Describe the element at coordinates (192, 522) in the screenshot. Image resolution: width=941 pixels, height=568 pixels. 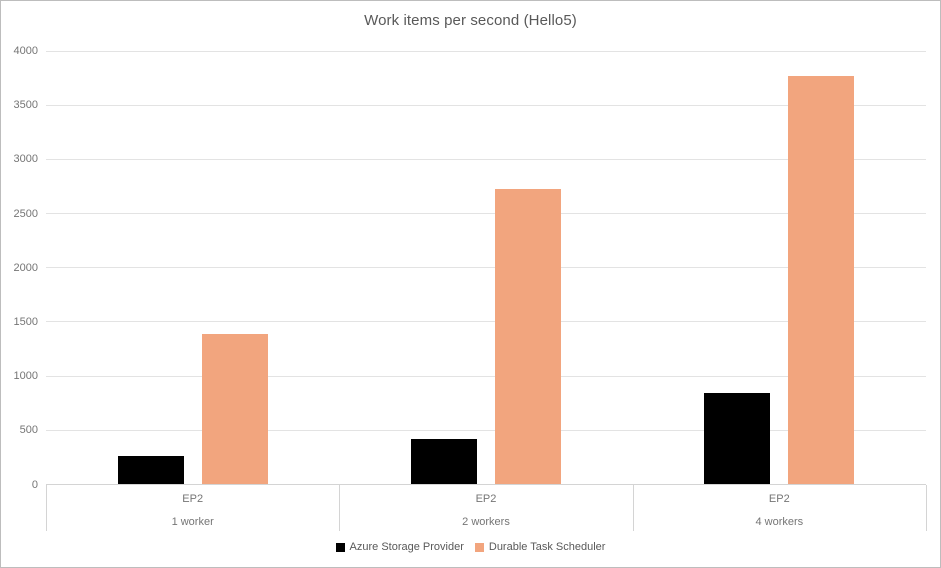
I see `x-axis-worker-label: 1 worker` at that location.